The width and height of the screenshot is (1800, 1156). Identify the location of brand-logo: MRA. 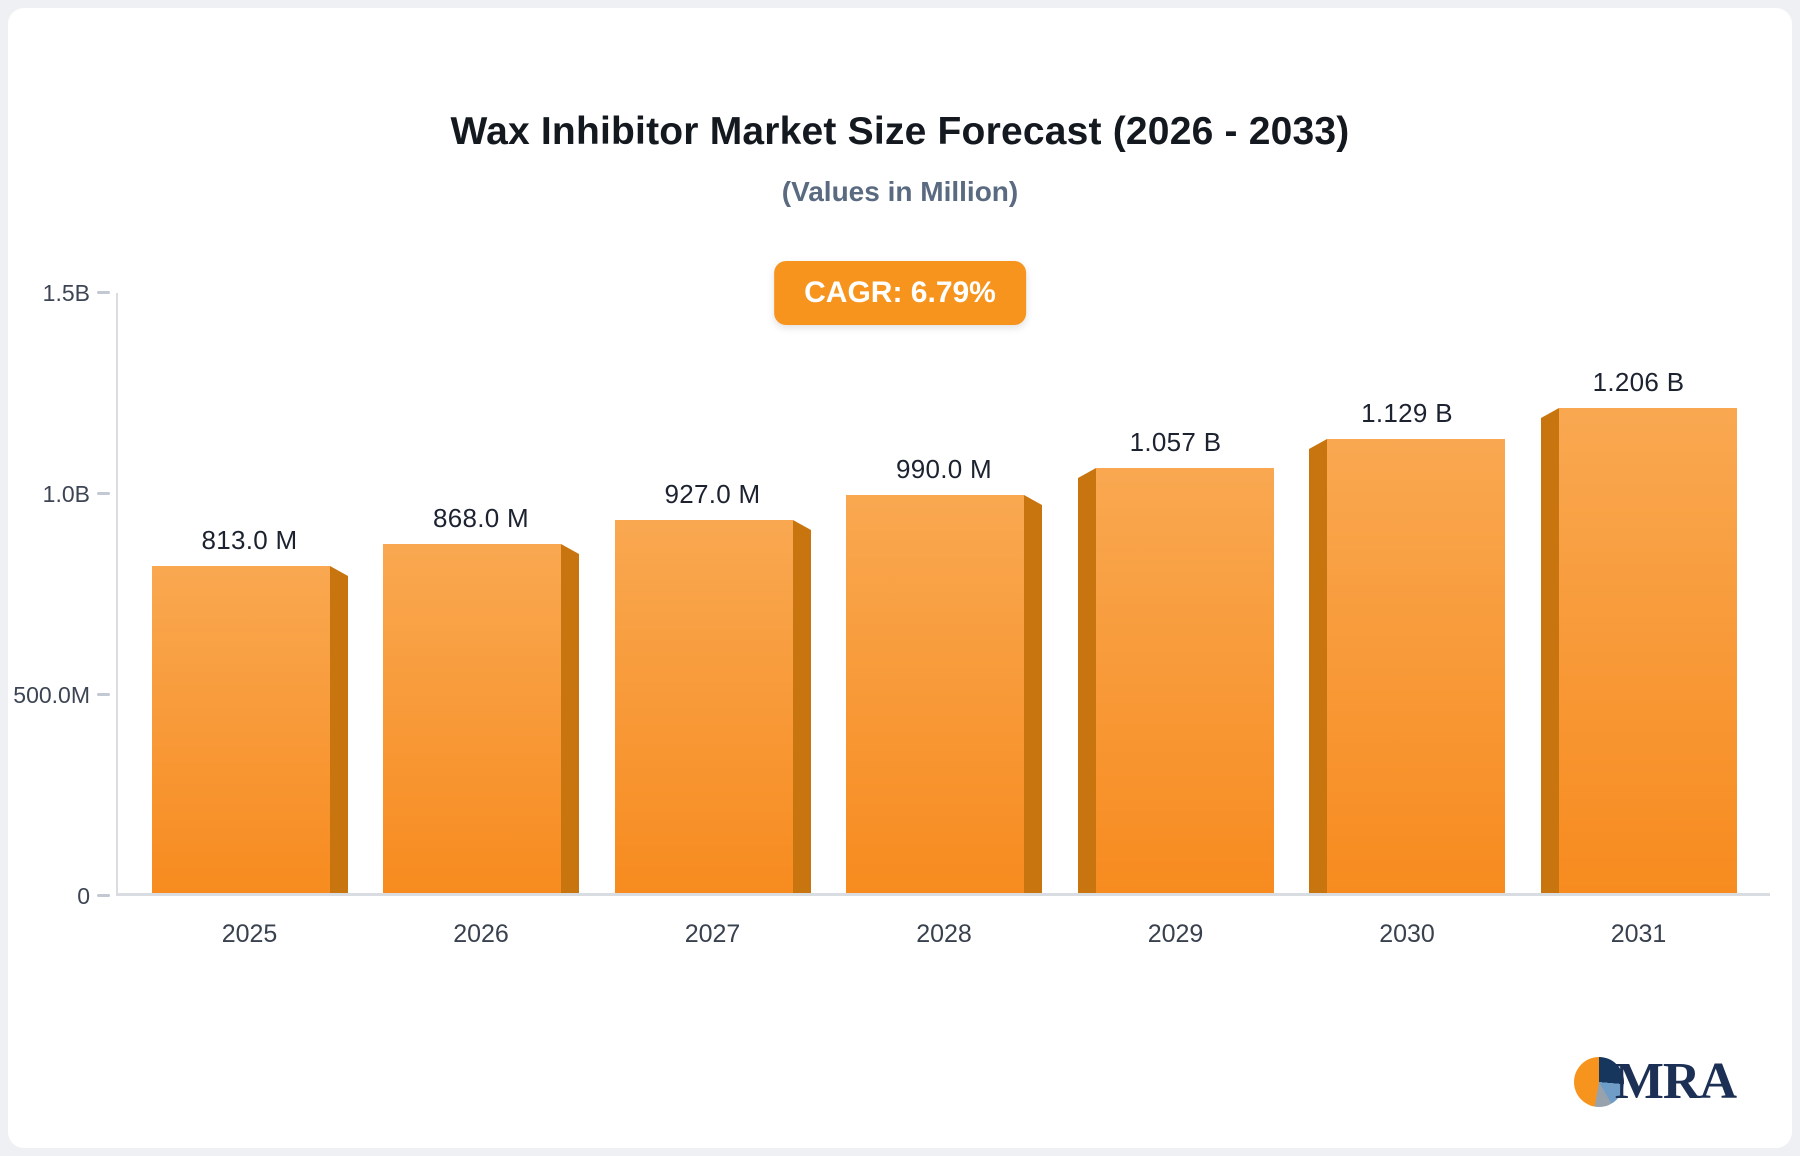
(1655, 1081).